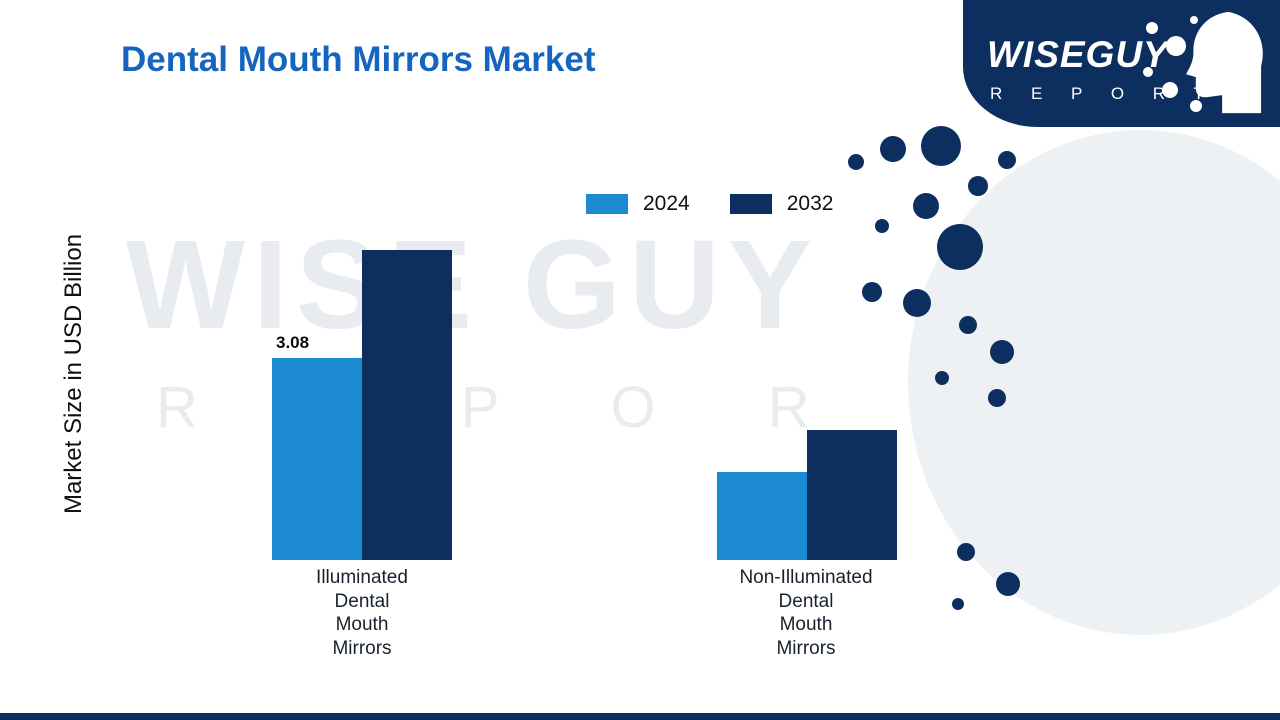 The image size is (1280, 720). I want to click on bar-2032-non-illuminated, so click(852, 495).